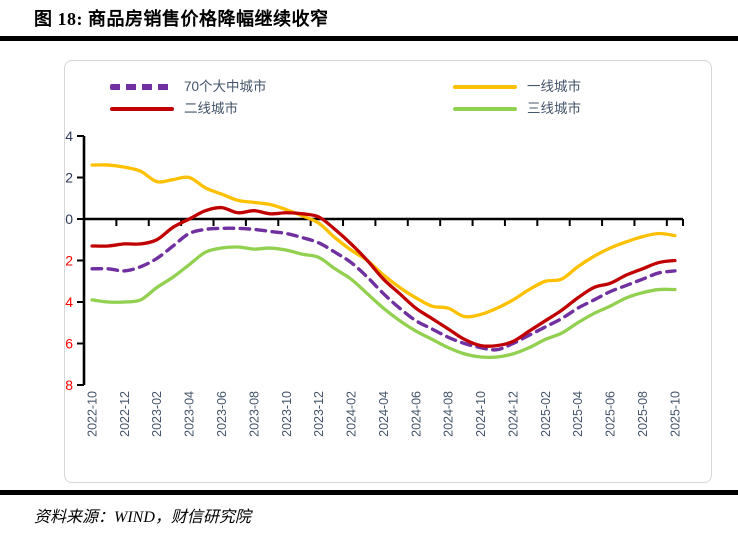 This screenshot has height=540, width=738. I want to click on legend-swatch-tier3, so click(485, 109).